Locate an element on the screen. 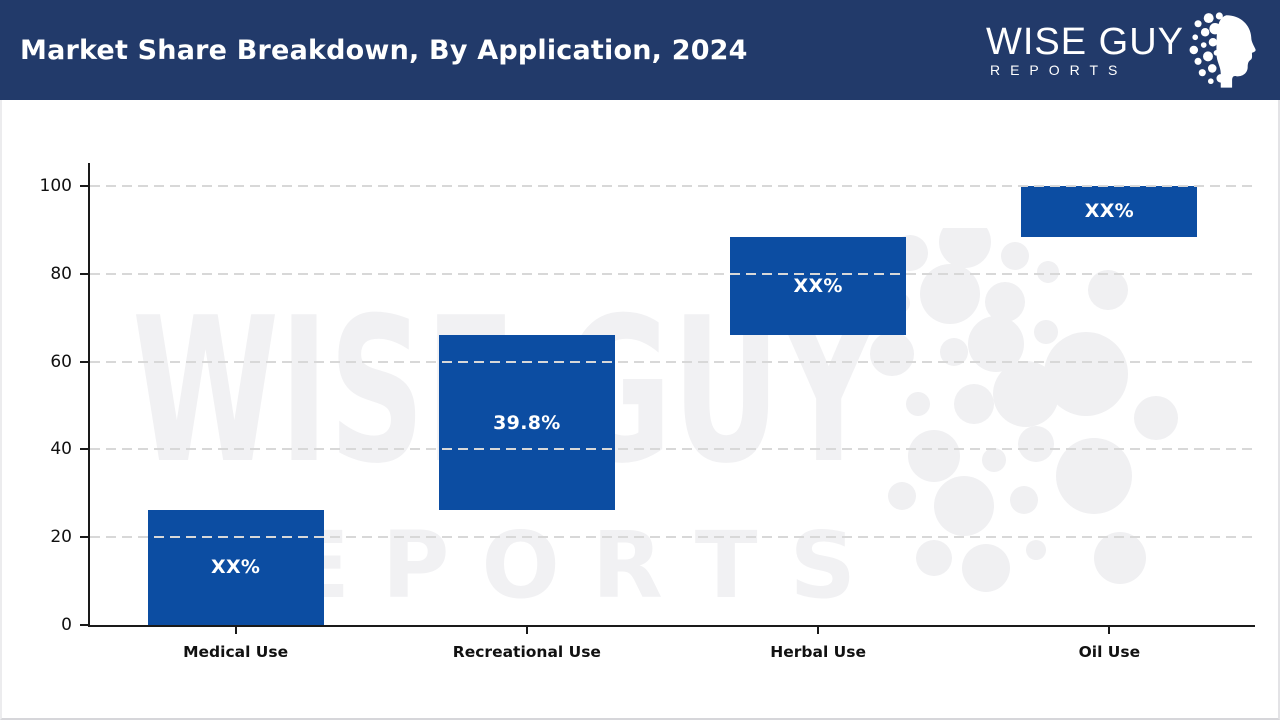 This screenshot has height=720, width=1280. x-axis-label-oil-use: Oil Use is located at coordinates (1109, 652).